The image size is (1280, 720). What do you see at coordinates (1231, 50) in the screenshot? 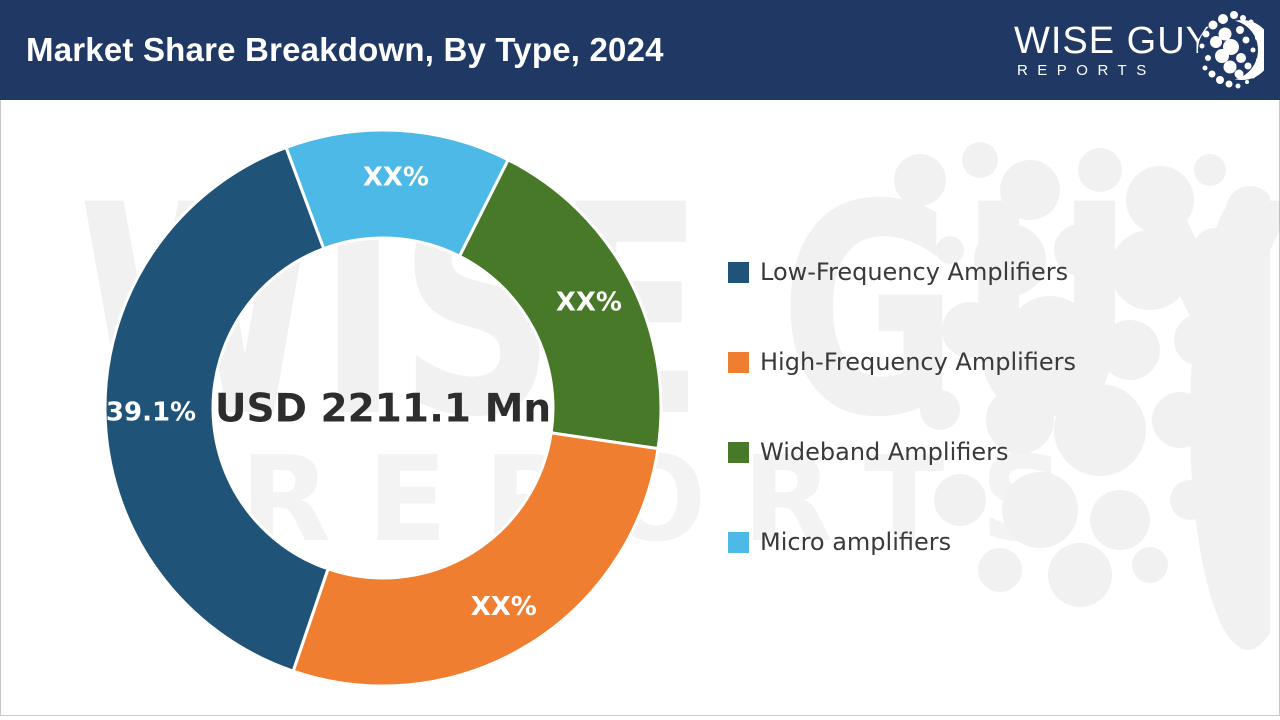
I see `brand-face-icon` at bounding box center [1231, 50].